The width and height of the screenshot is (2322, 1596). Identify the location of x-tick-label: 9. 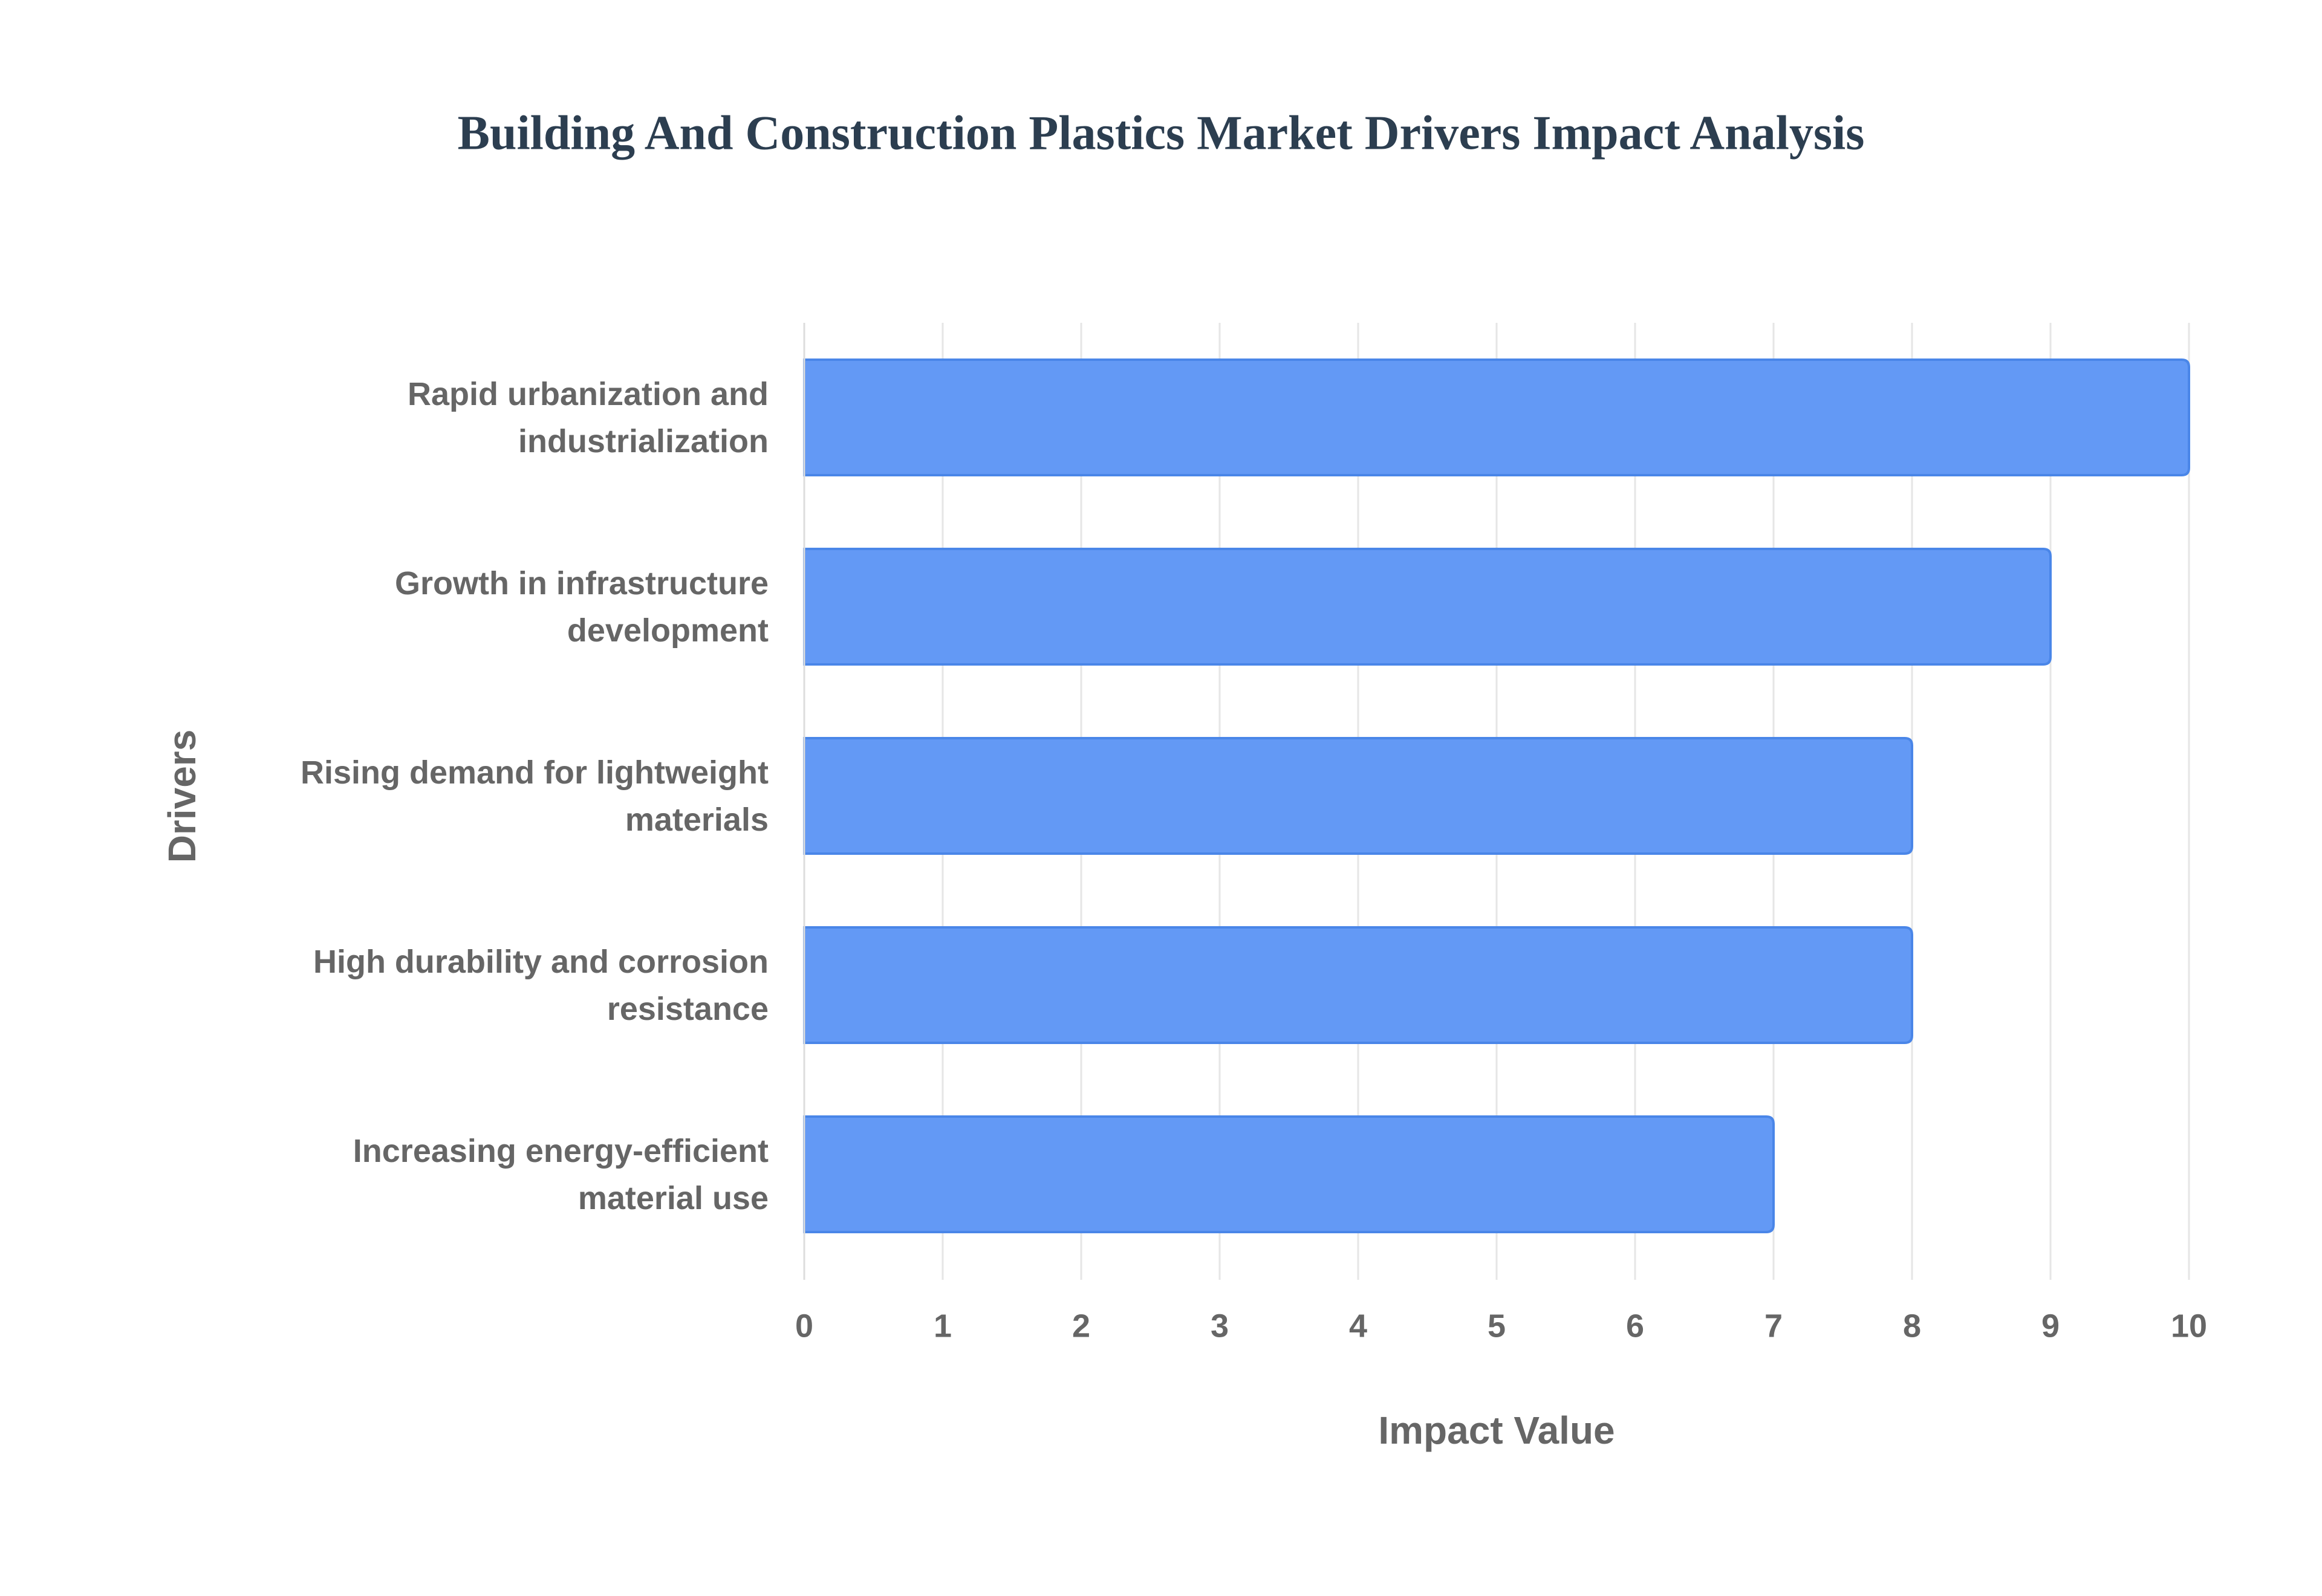
(2050, 1326).